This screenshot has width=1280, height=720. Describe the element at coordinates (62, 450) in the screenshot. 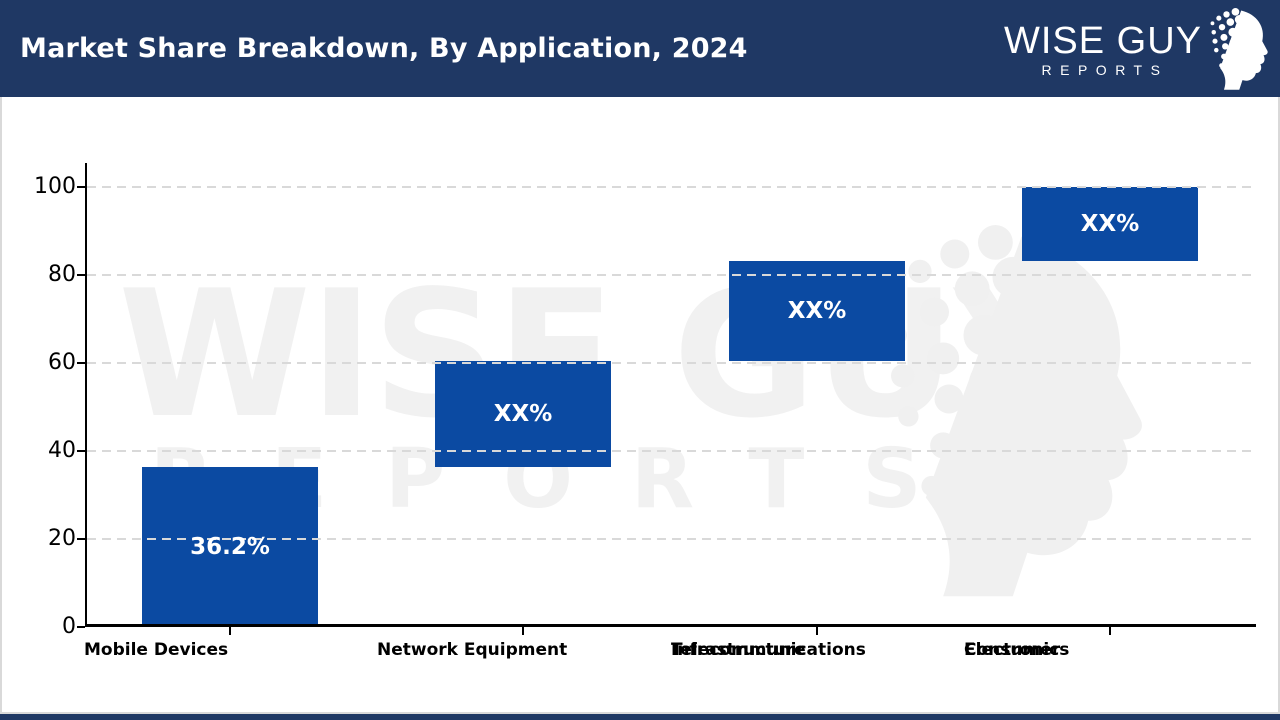

I see `y-tick-label: 40` at that location.